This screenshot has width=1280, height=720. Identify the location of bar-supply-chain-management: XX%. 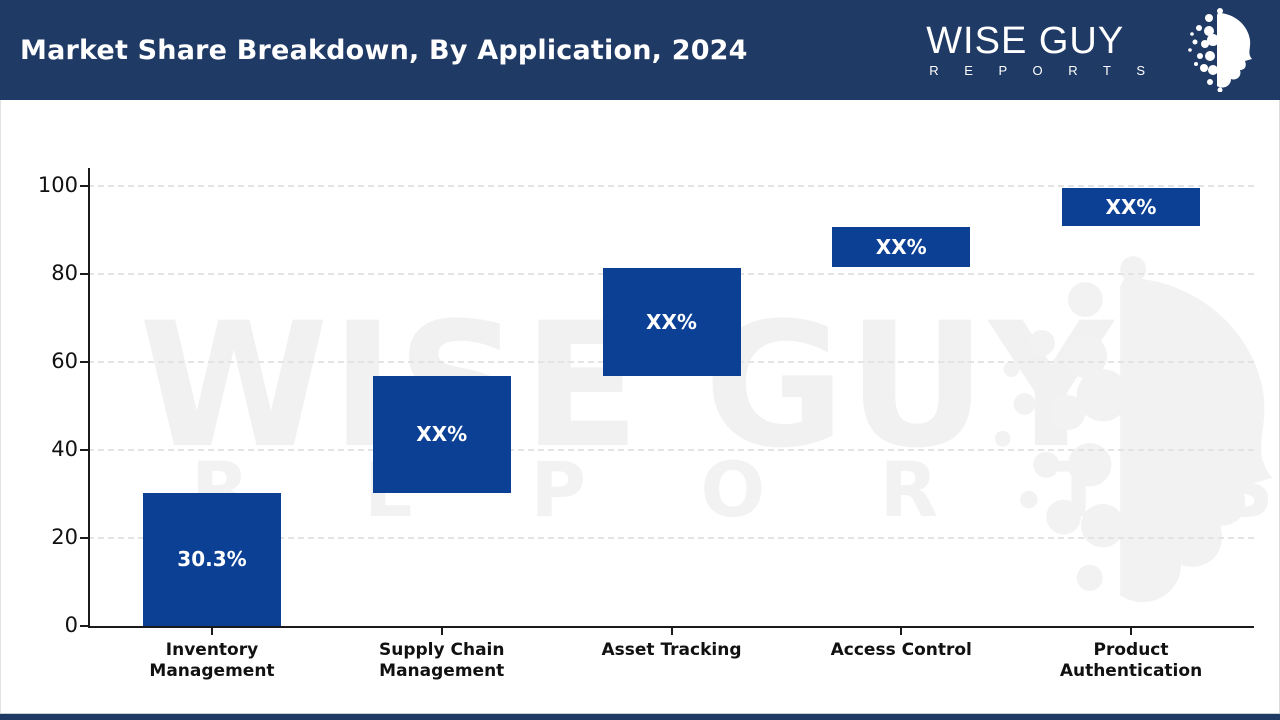
(441, 434).